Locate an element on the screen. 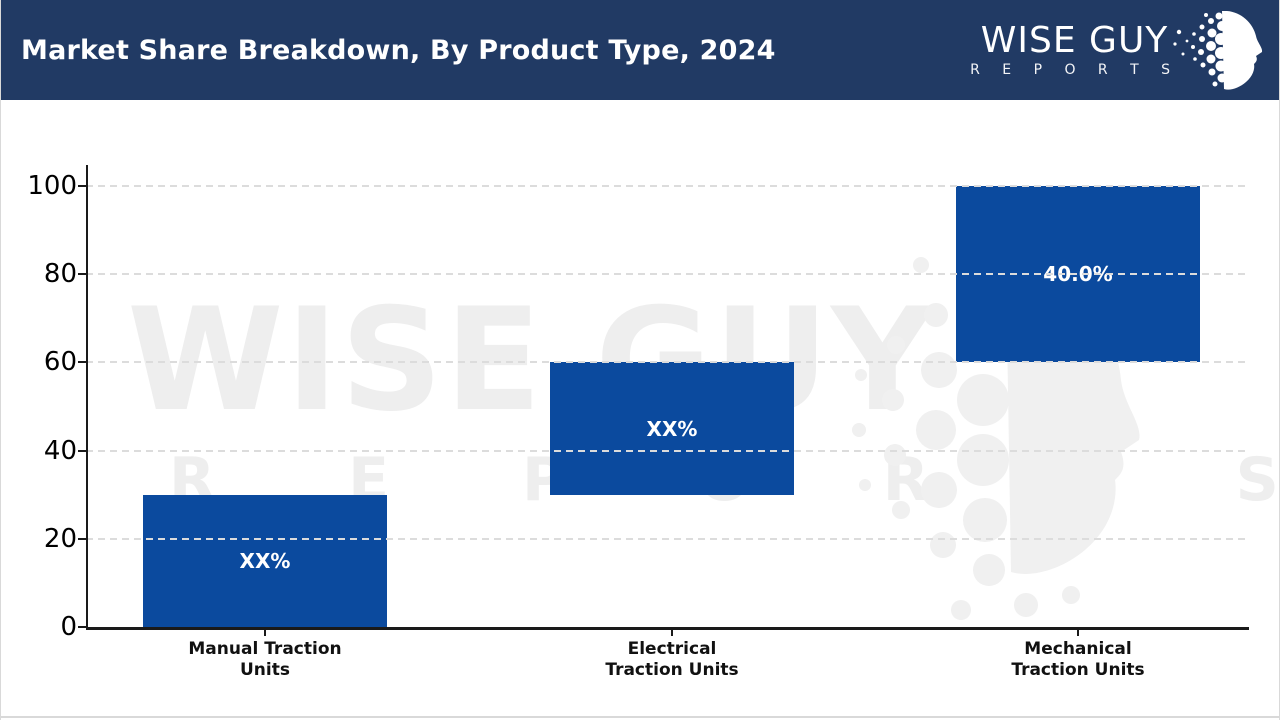  bar-2: XX% is located at coordinates (672, 428).